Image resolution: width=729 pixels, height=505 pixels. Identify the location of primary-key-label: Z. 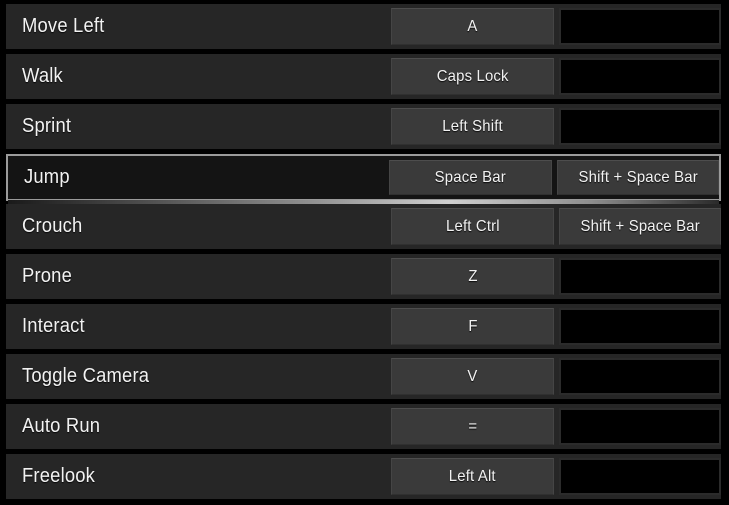
(472, 276).